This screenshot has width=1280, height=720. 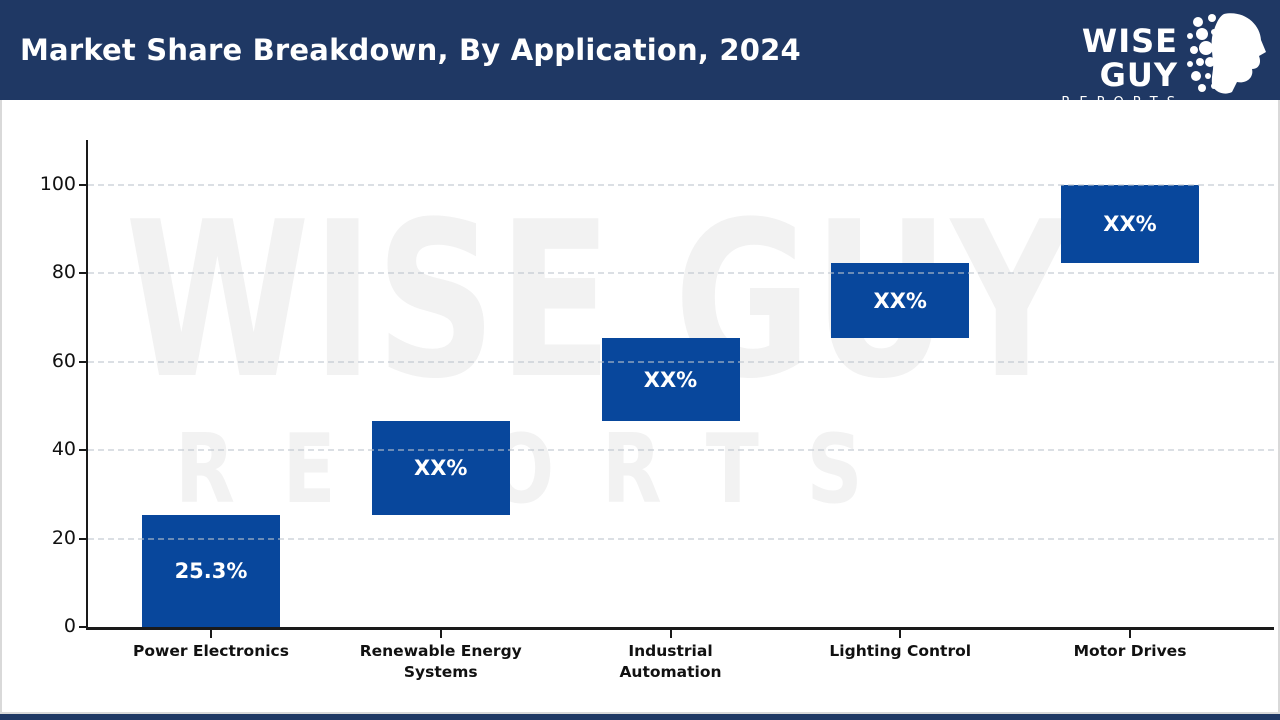 I want to click on x-category-label: Motor Drives, so click(x=1130, y=651).